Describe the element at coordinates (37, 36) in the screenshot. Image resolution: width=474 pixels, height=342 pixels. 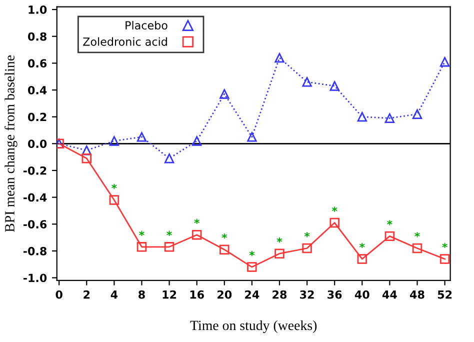
I see `y-tick-label: 0.8` at that location.